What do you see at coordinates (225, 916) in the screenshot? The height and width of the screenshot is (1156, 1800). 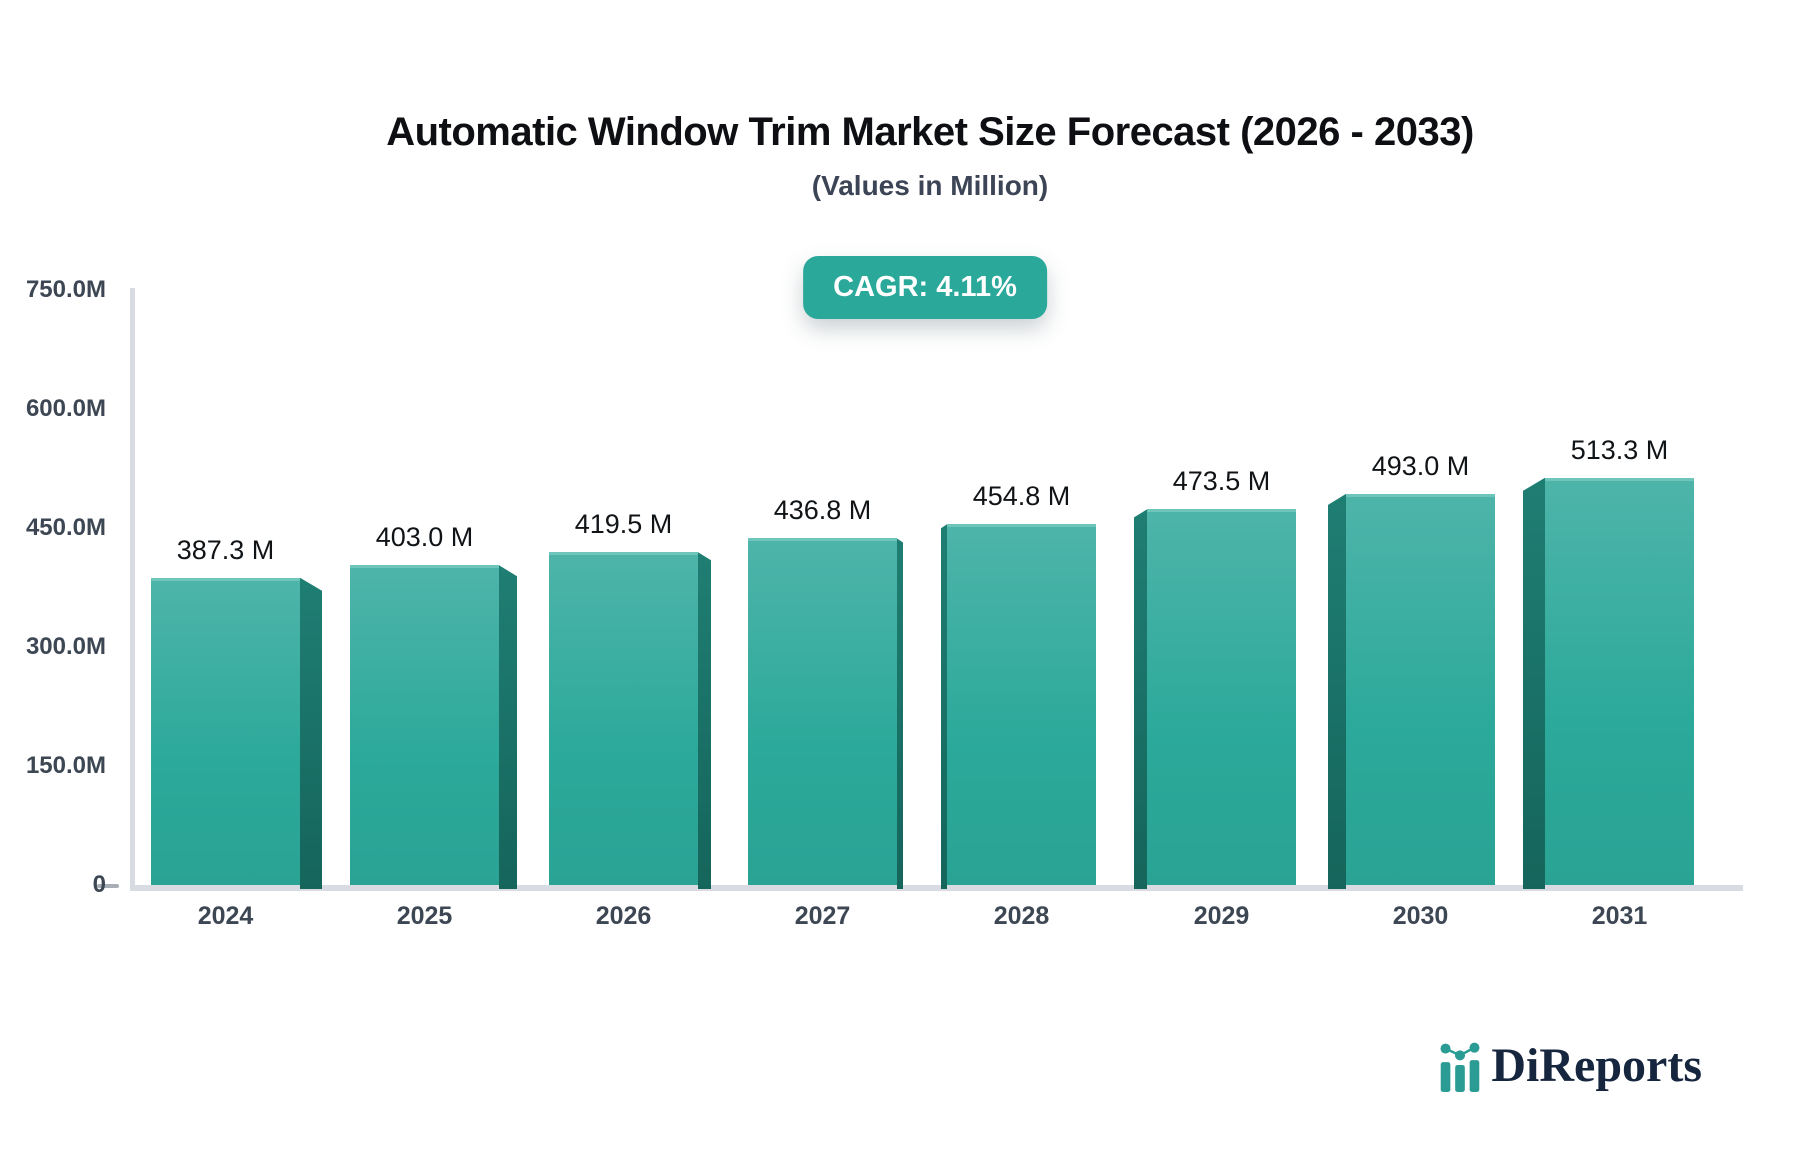 I see `x-tick-label: 2024` at bounding box center [225, 916].